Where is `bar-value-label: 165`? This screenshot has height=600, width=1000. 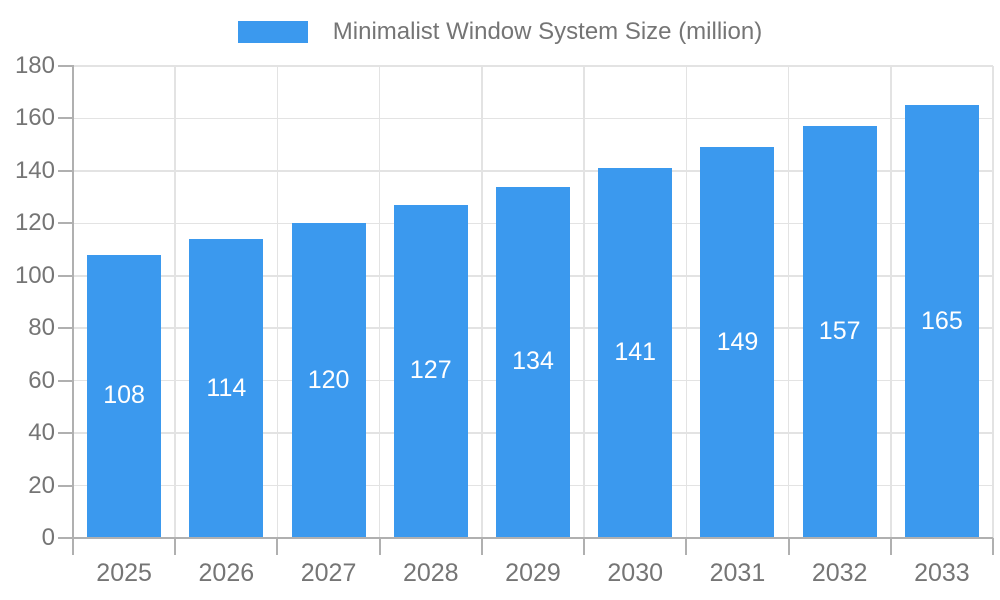
bar-value-label: 165 is located at coordinates (942, 320).